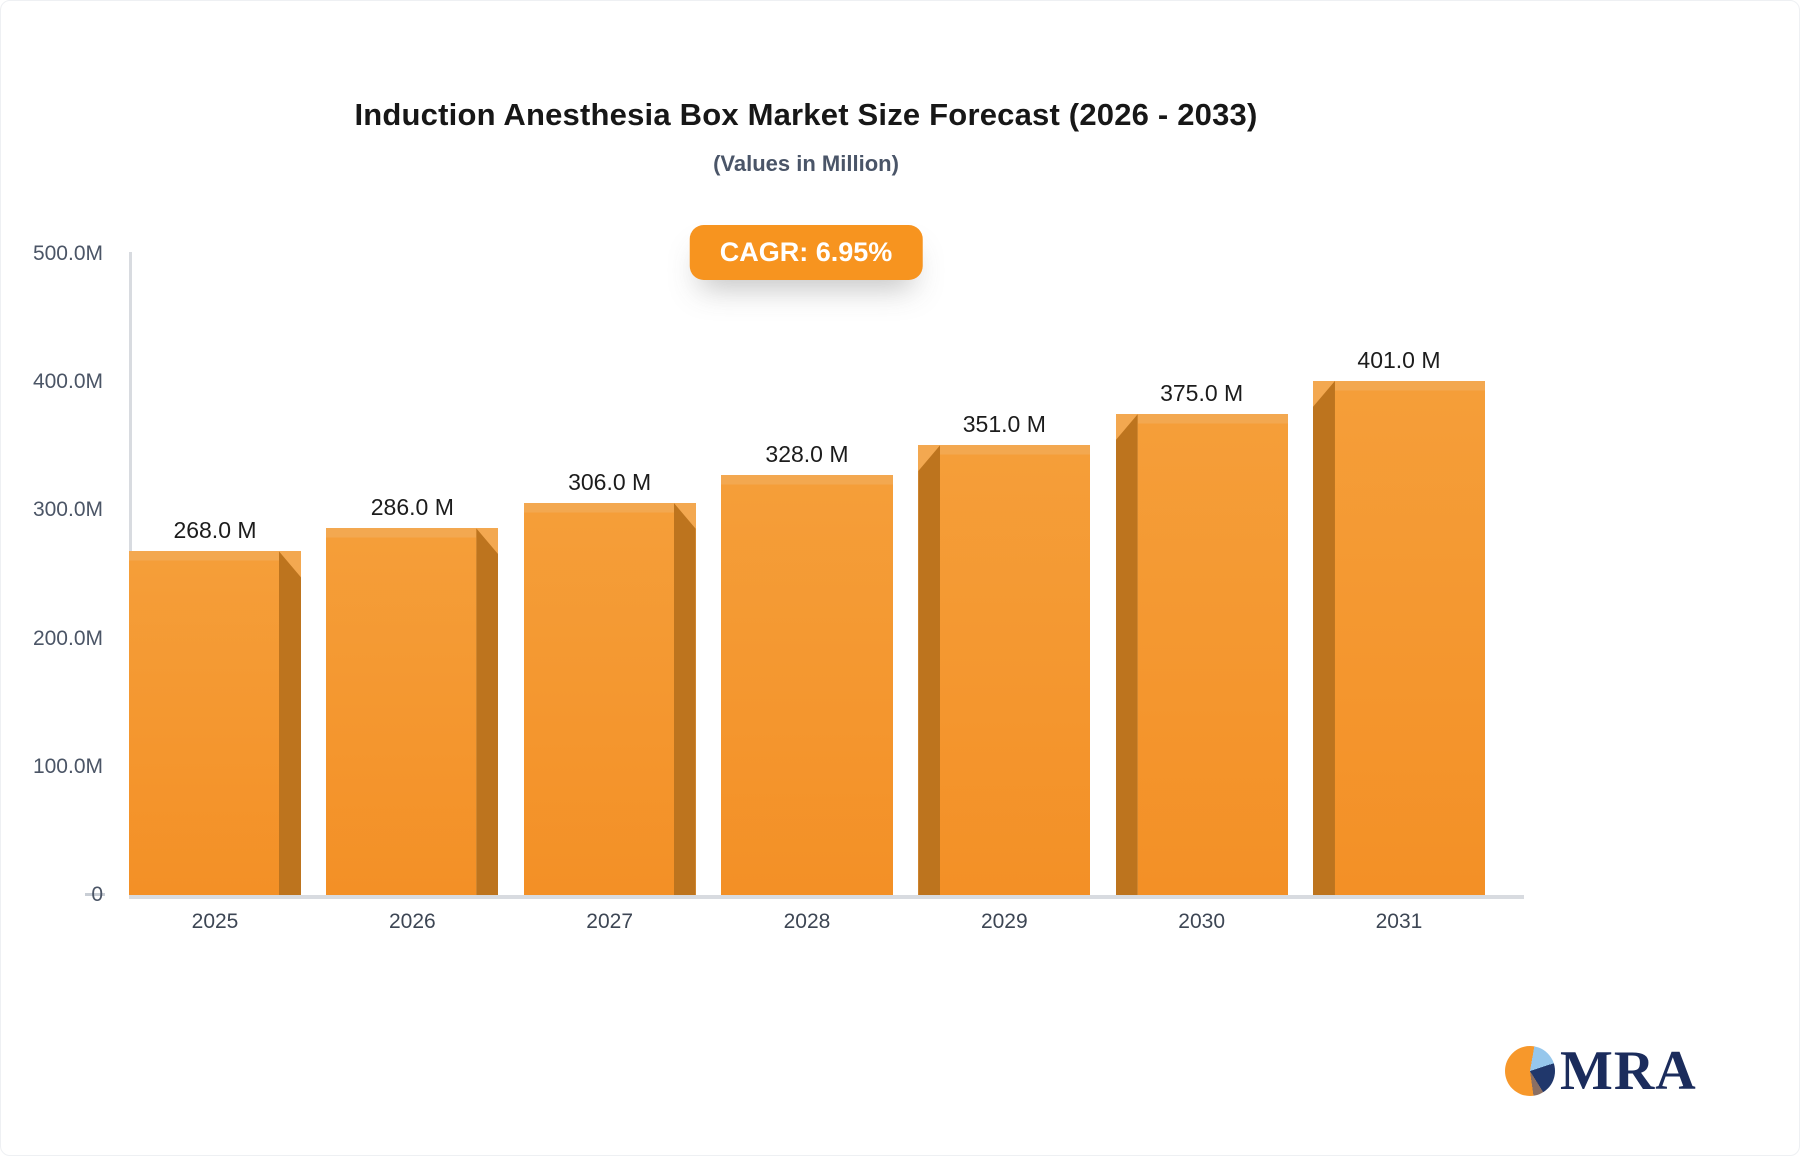  I want to click on bar-2028, so click(806, 684).